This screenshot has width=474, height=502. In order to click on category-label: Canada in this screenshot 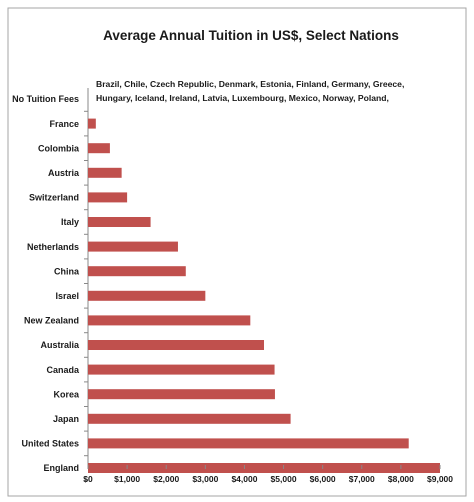, I will do `click(63, 370)`.